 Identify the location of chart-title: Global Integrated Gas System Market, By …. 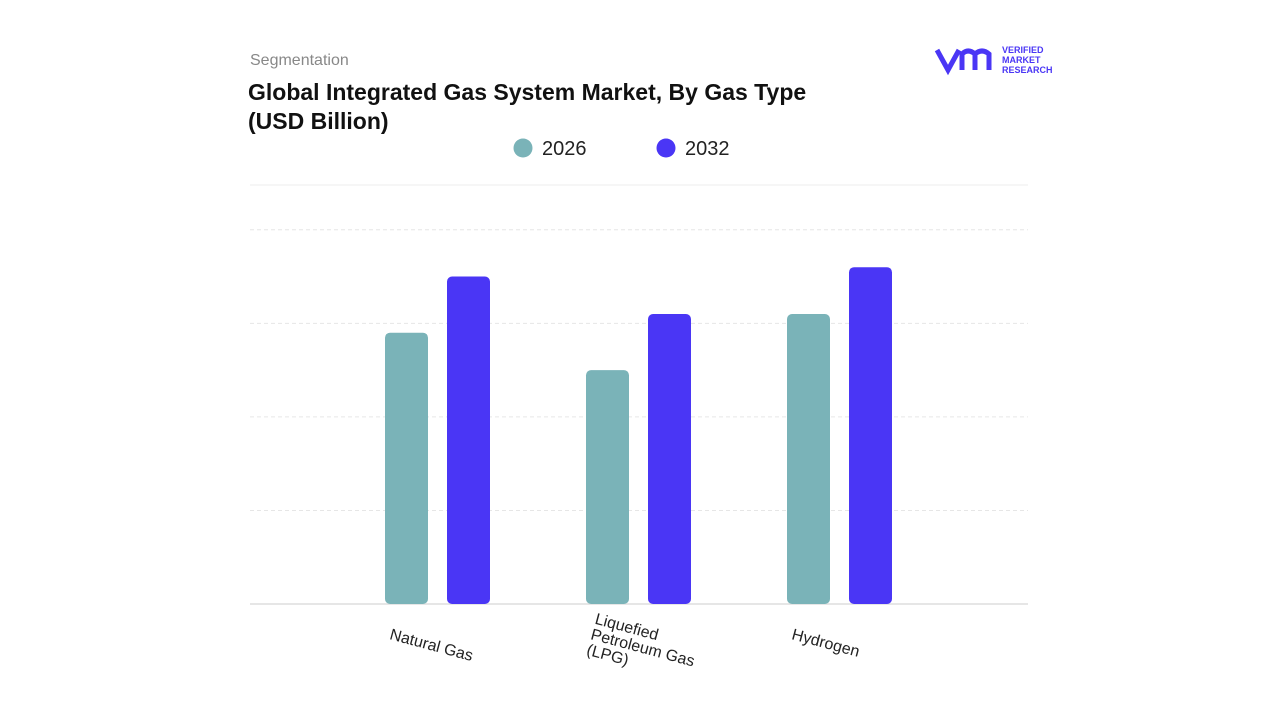
(527, 106).